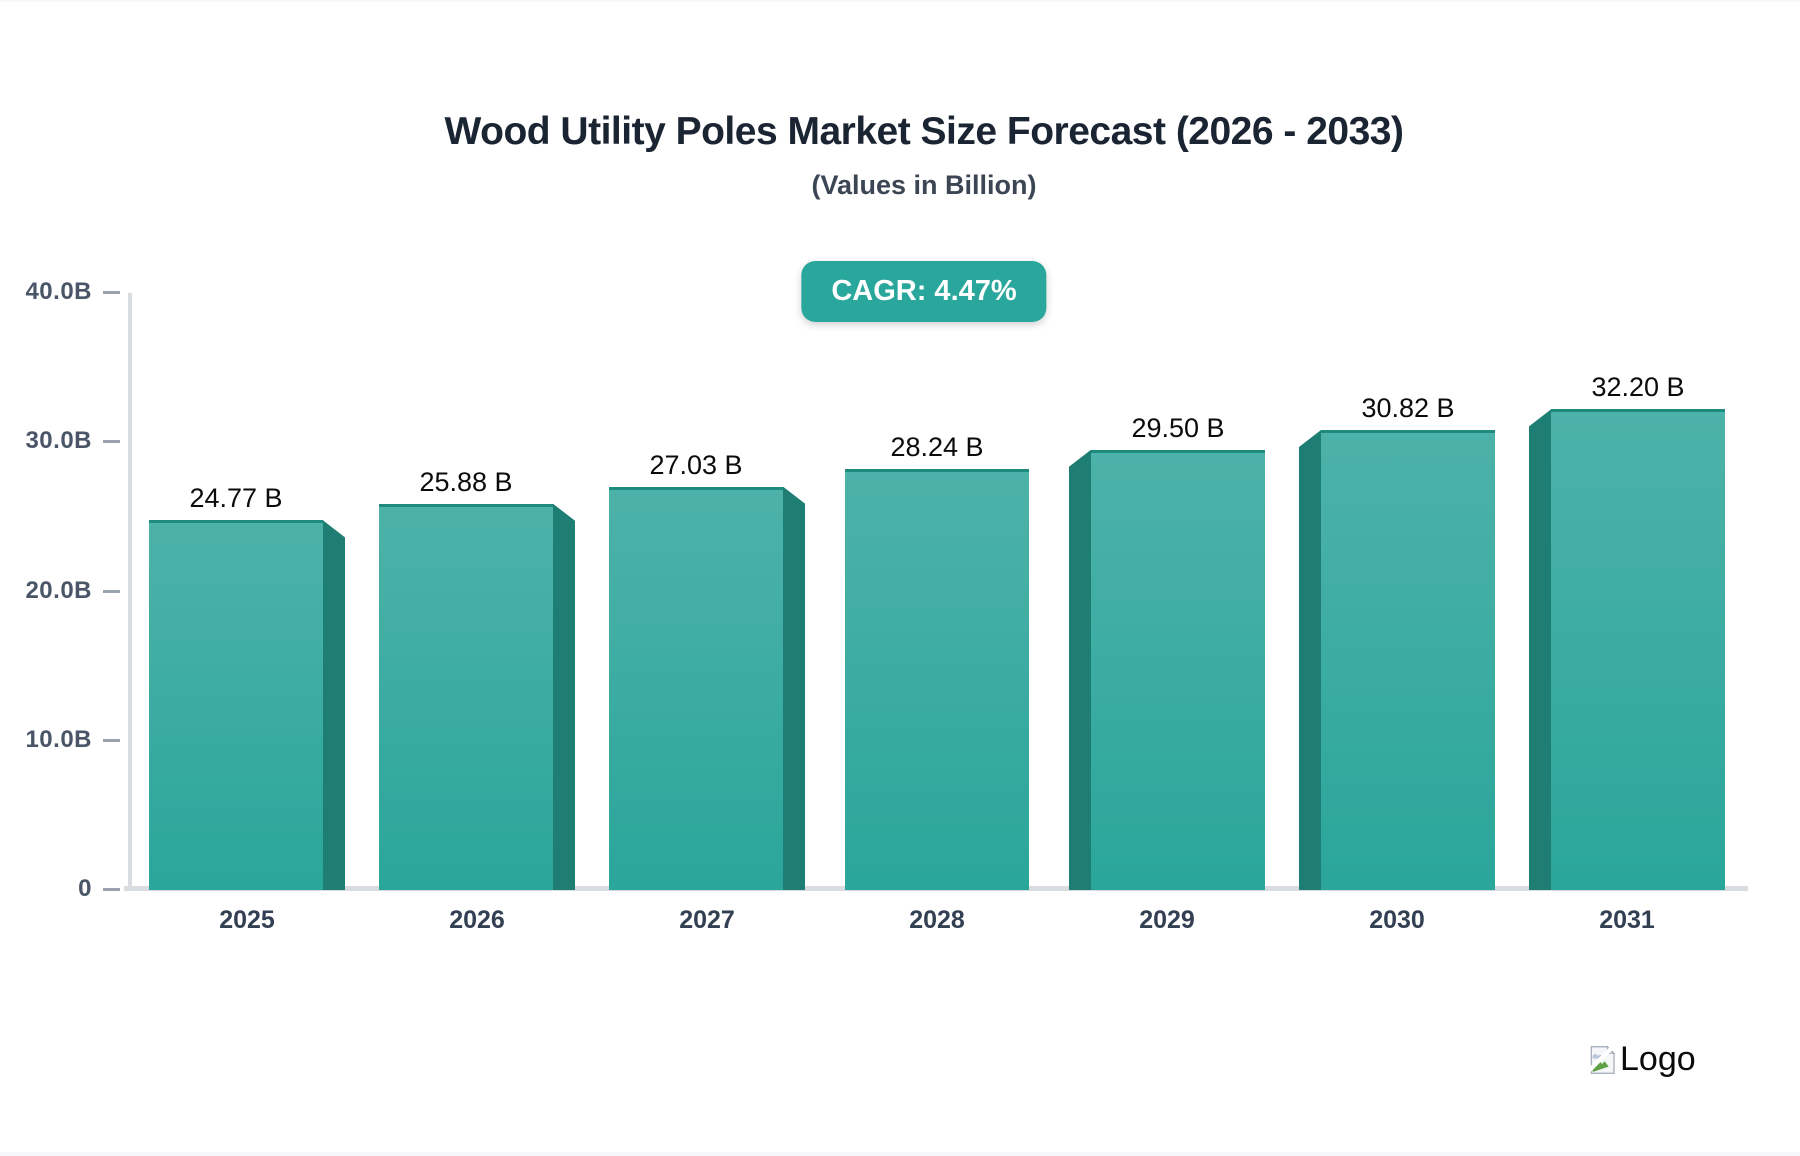  Describe the element at coordinates (1178, 427) in the screenshot. I see `bar-value-label: 29.50 B` at that location.